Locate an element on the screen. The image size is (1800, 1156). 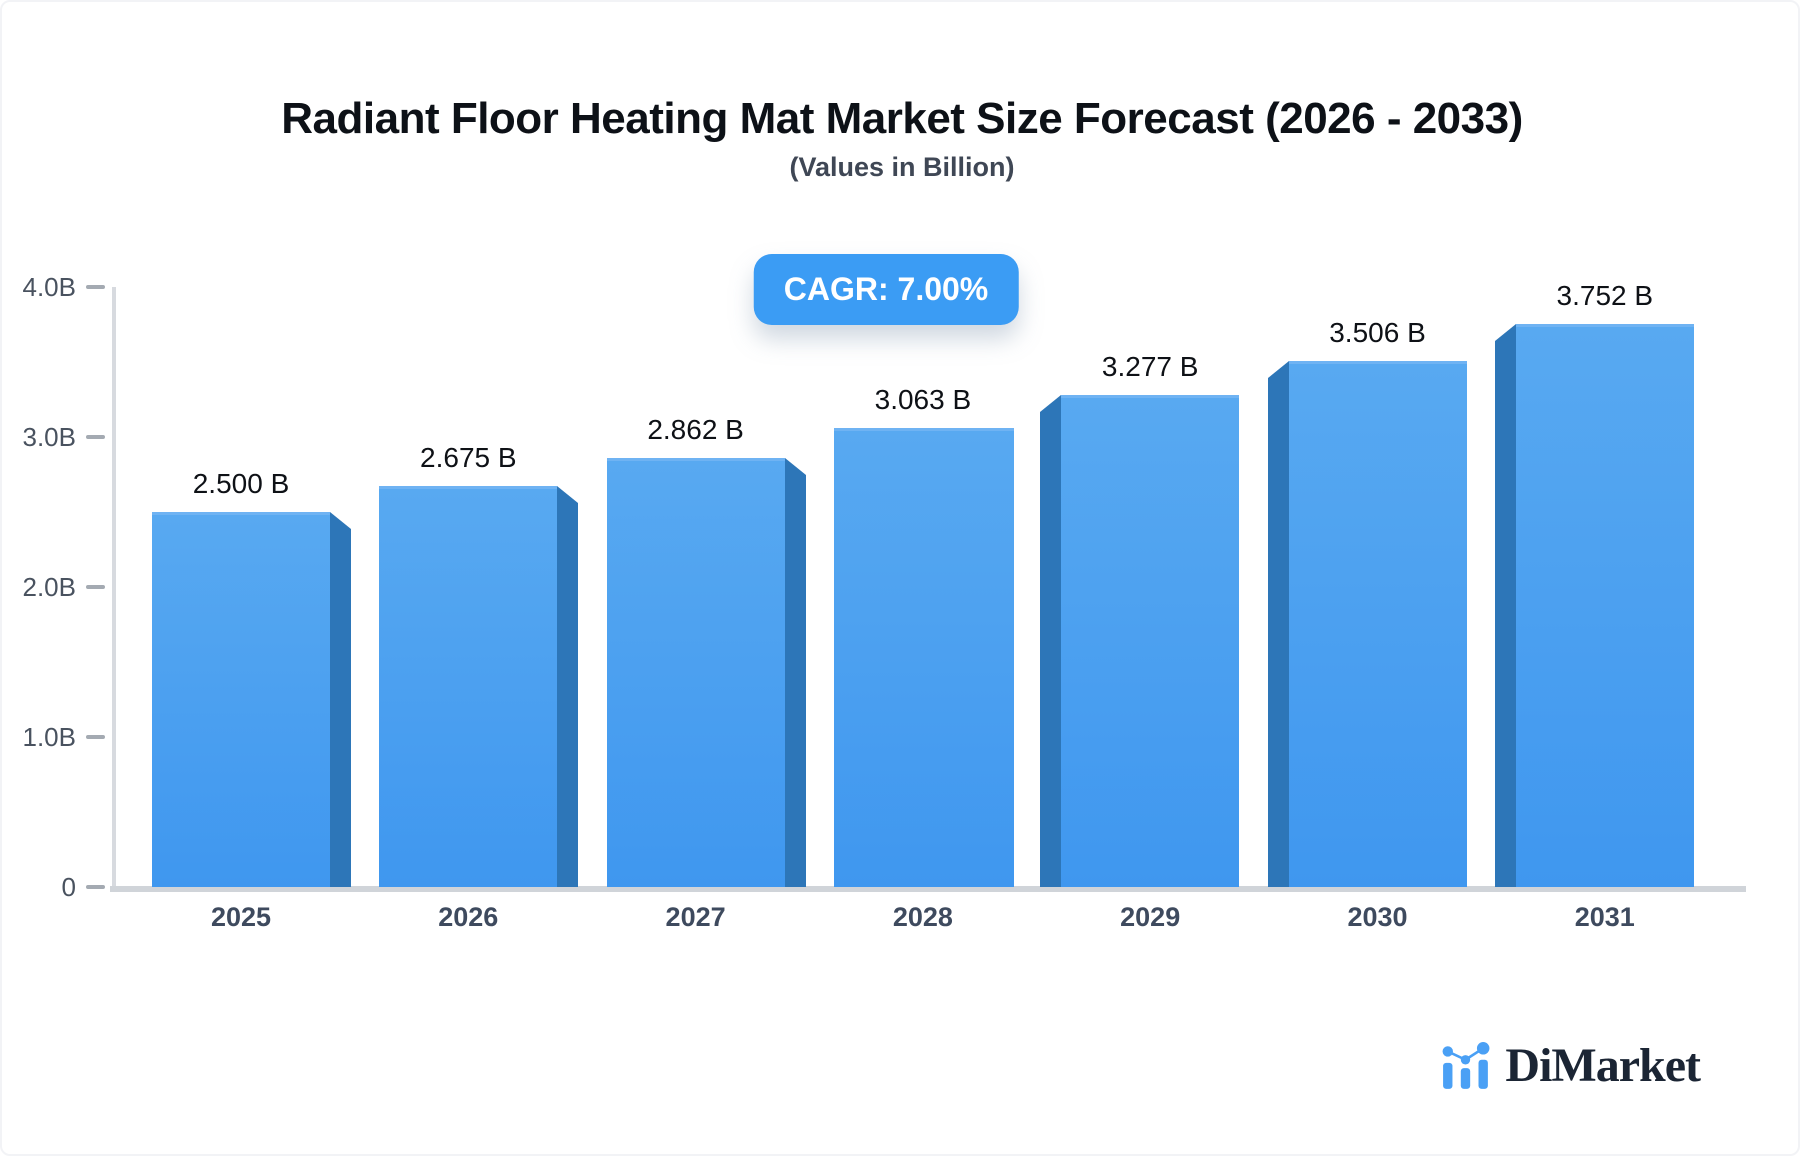
x-axis-label: 2027 is located at coordinates (695, 917).